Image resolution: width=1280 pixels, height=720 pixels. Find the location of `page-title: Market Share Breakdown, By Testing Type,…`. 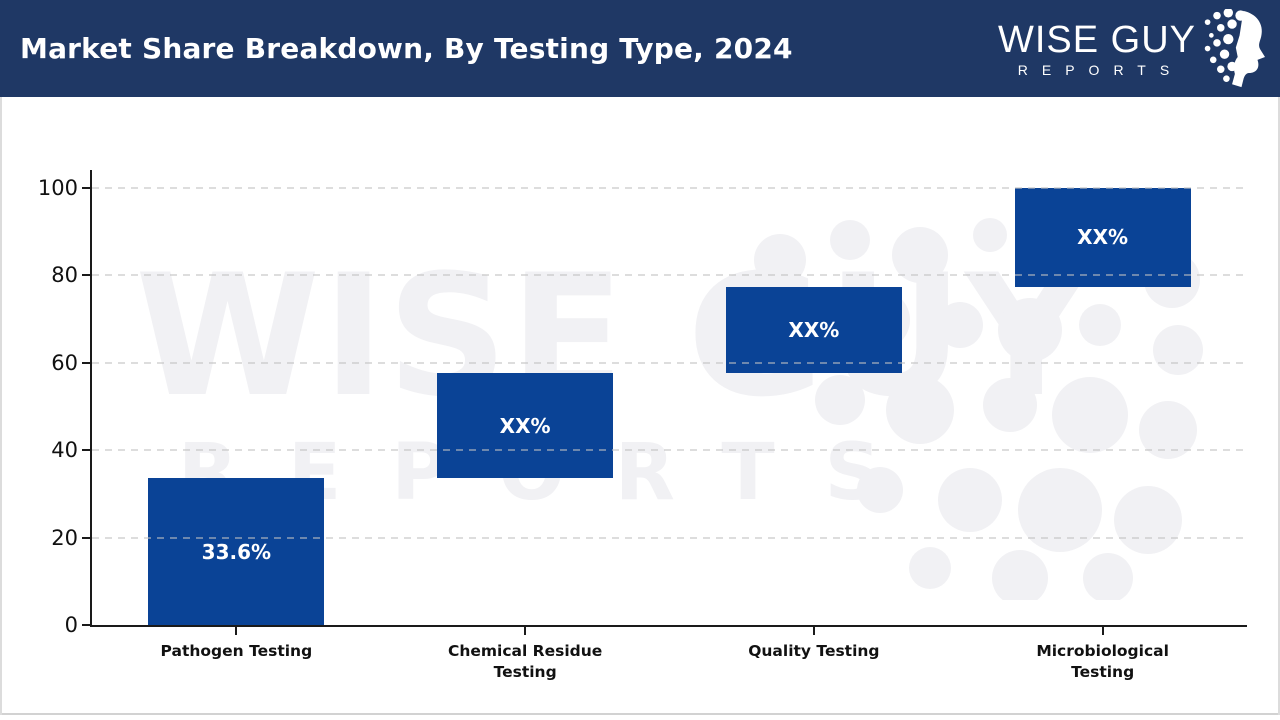

page-title: Market Share Breakdown, By Testing Type,… is located at coordinates (406, 48).